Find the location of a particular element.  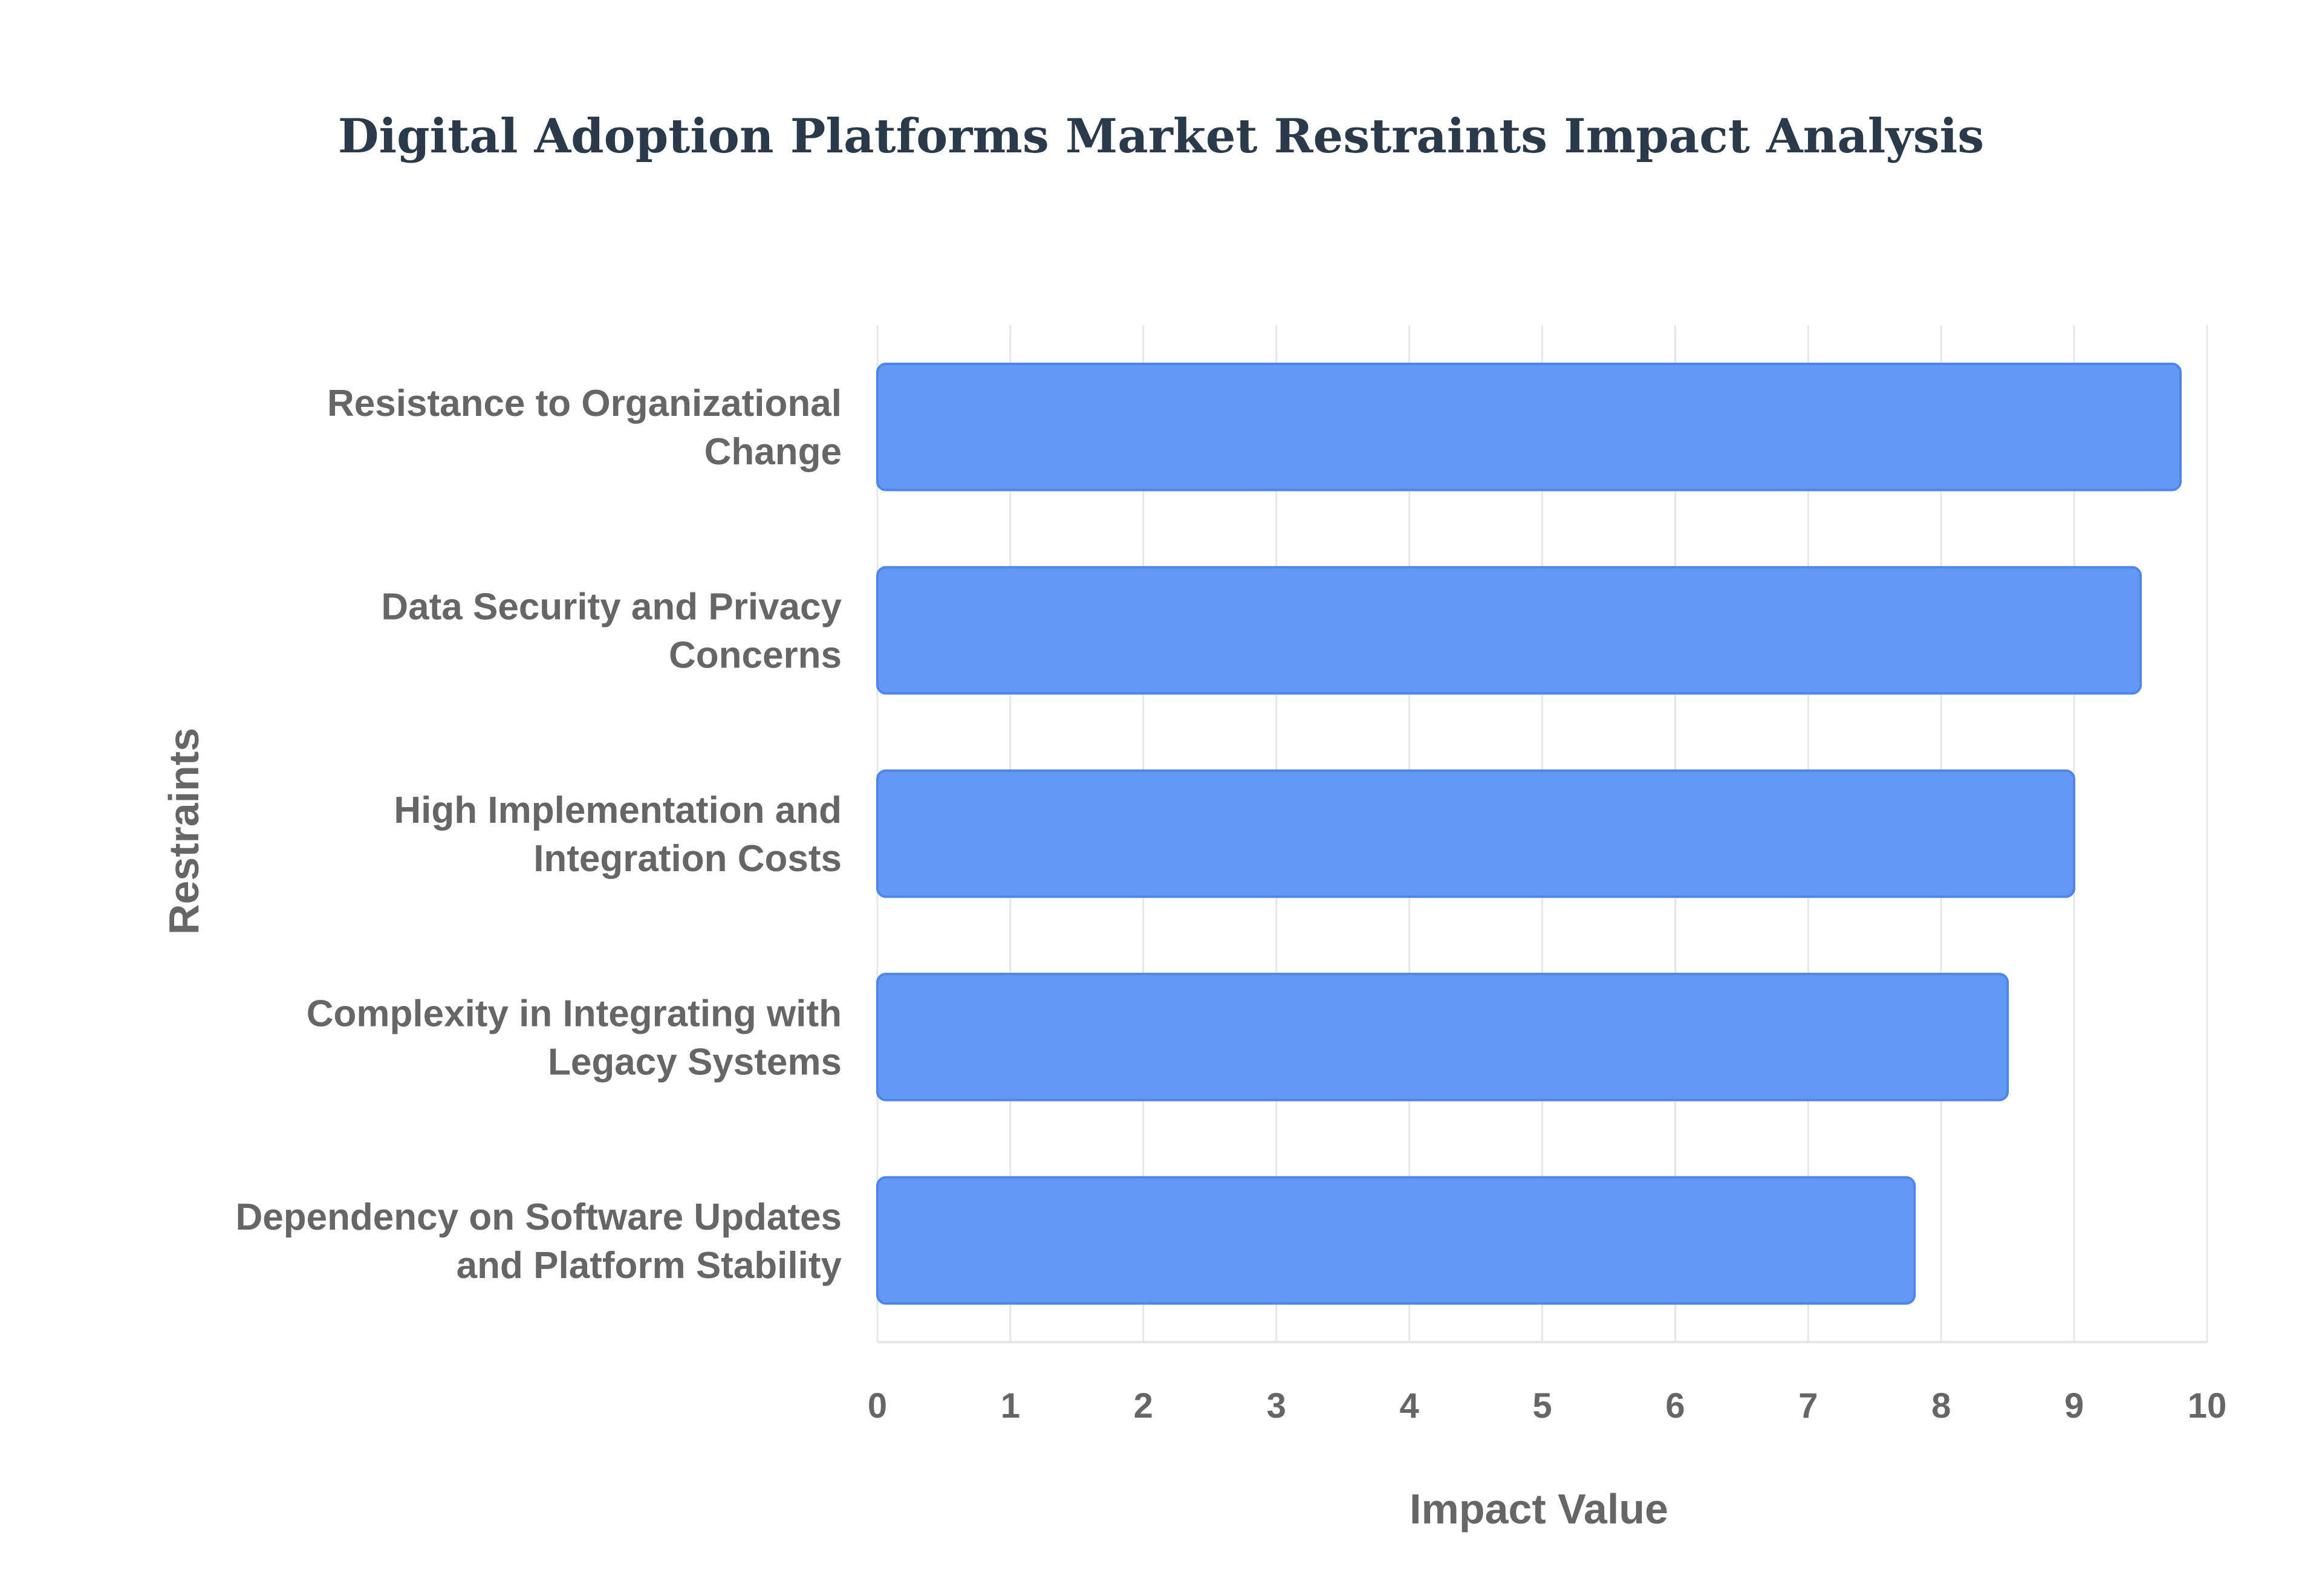

x-tick-label: 5 is located at coordinates (1542, 1406).